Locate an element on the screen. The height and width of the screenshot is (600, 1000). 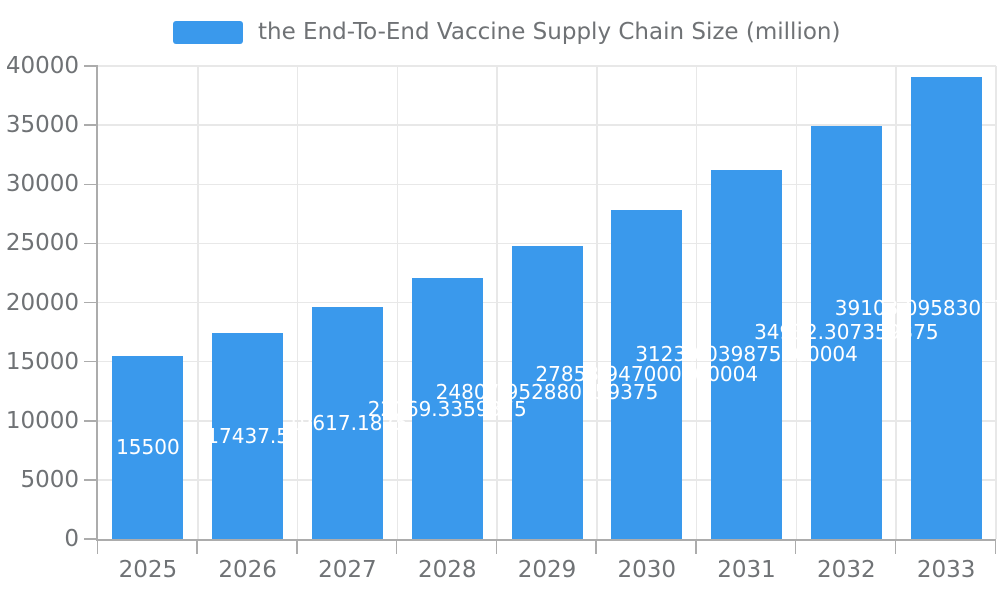
x-tick-label-2028: 2028 is located at coordinates (447, 570).